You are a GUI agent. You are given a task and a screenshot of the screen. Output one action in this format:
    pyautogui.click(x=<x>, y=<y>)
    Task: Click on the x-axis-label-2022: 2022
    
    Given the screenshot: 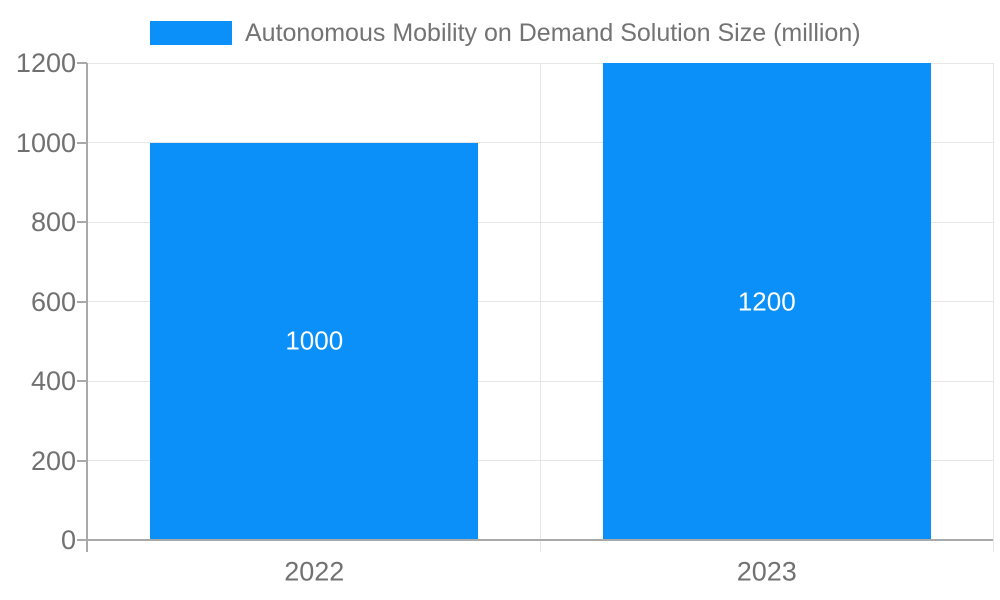 What is the action you would take?
    pyautogui.click(x=314, y=571)
    